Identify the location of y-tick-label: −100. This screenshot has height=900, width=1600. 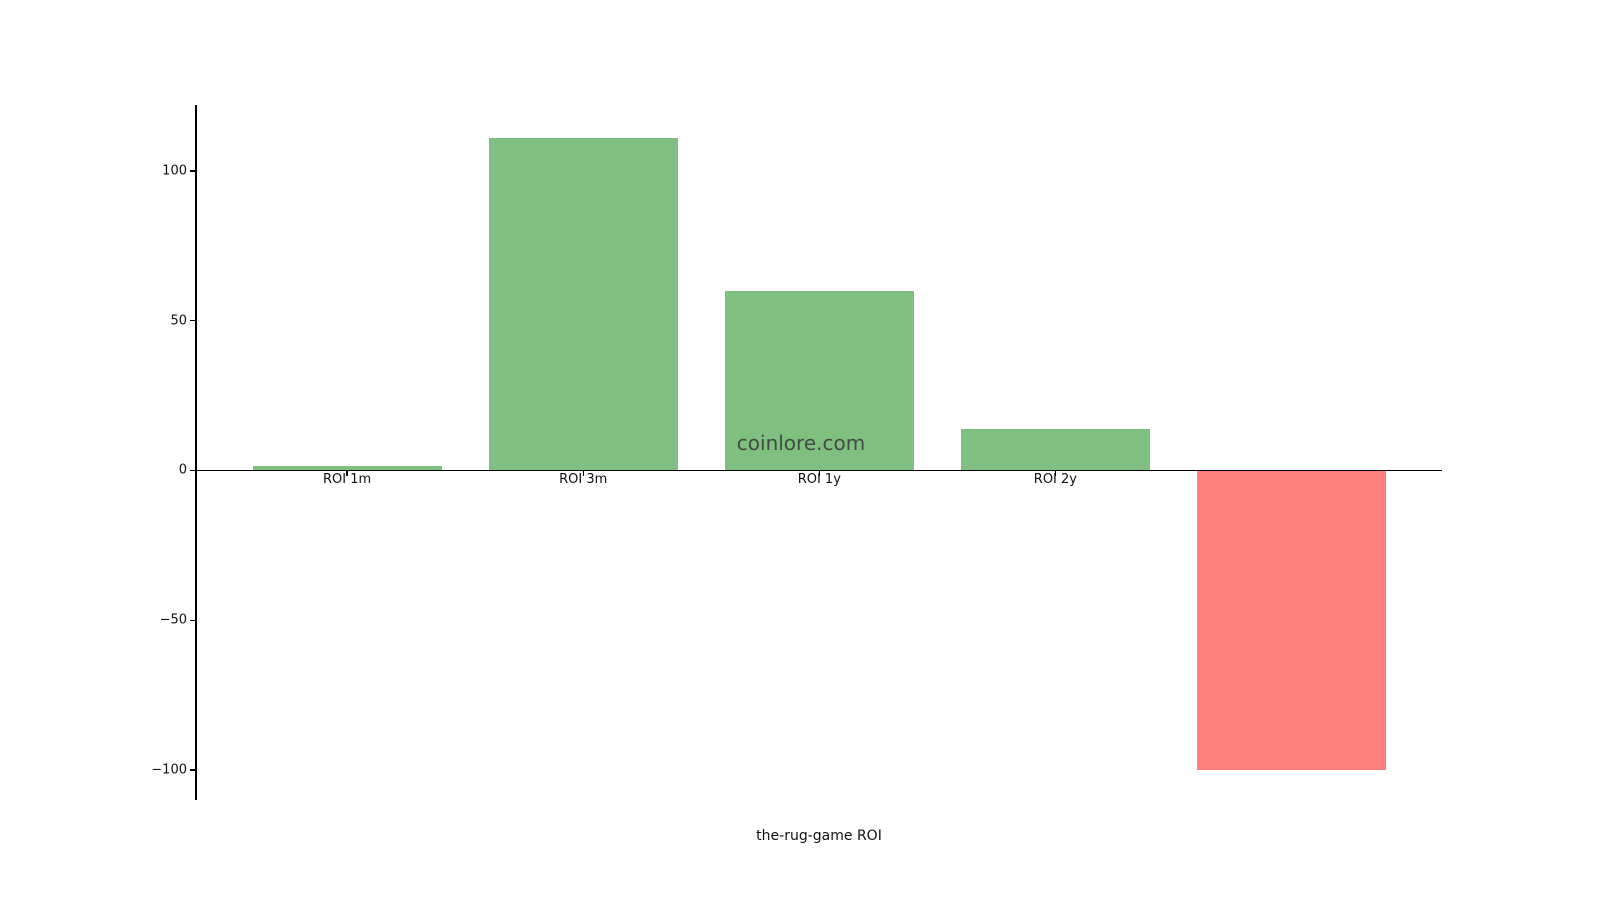
(169, 770).